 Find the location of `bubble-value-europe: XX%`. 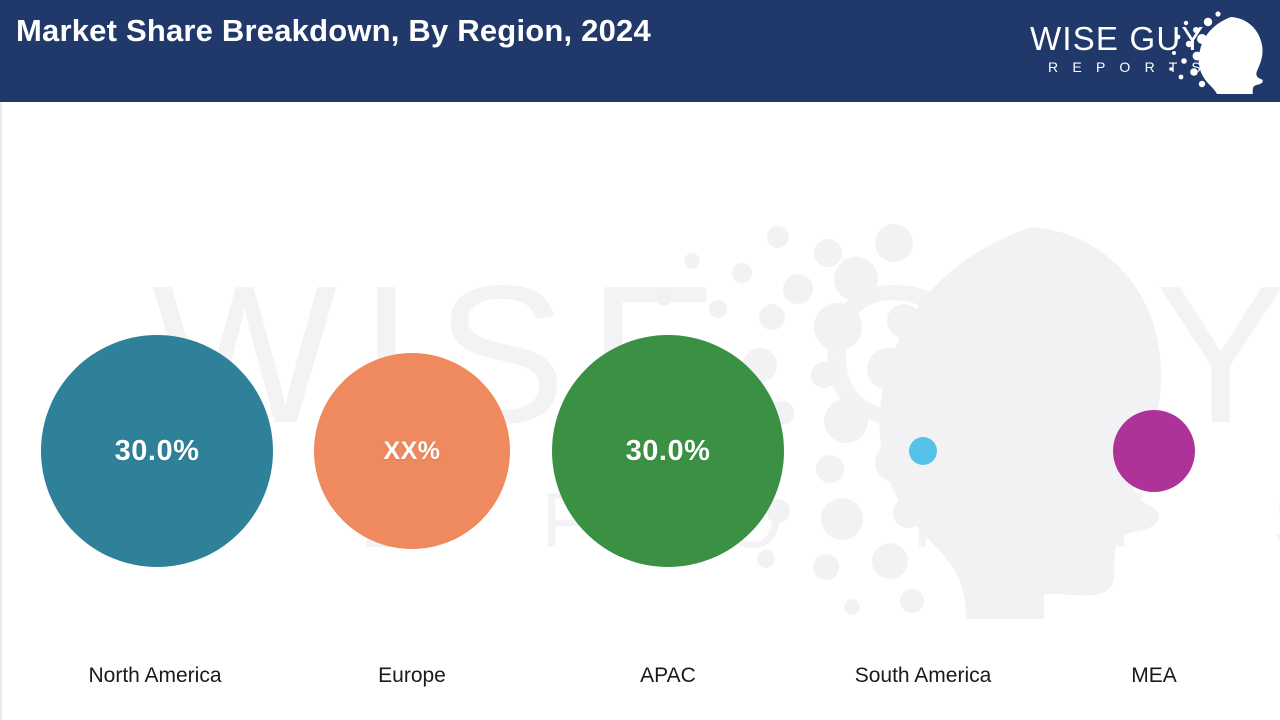

bubble-value-europe: XX% is located at coordinates (412, 450).